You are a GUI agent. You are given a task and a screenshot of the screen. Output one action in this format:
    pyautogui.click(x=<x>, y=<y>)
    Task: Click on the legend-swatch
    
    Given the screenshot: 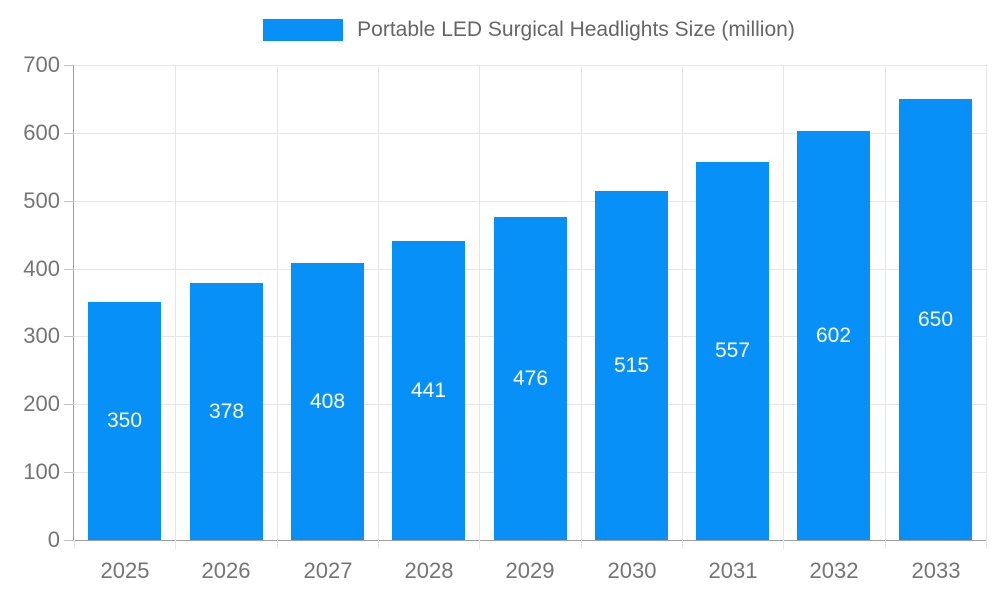 What is the action you would take?
    pyautogui.click(x=303, y=30)
    